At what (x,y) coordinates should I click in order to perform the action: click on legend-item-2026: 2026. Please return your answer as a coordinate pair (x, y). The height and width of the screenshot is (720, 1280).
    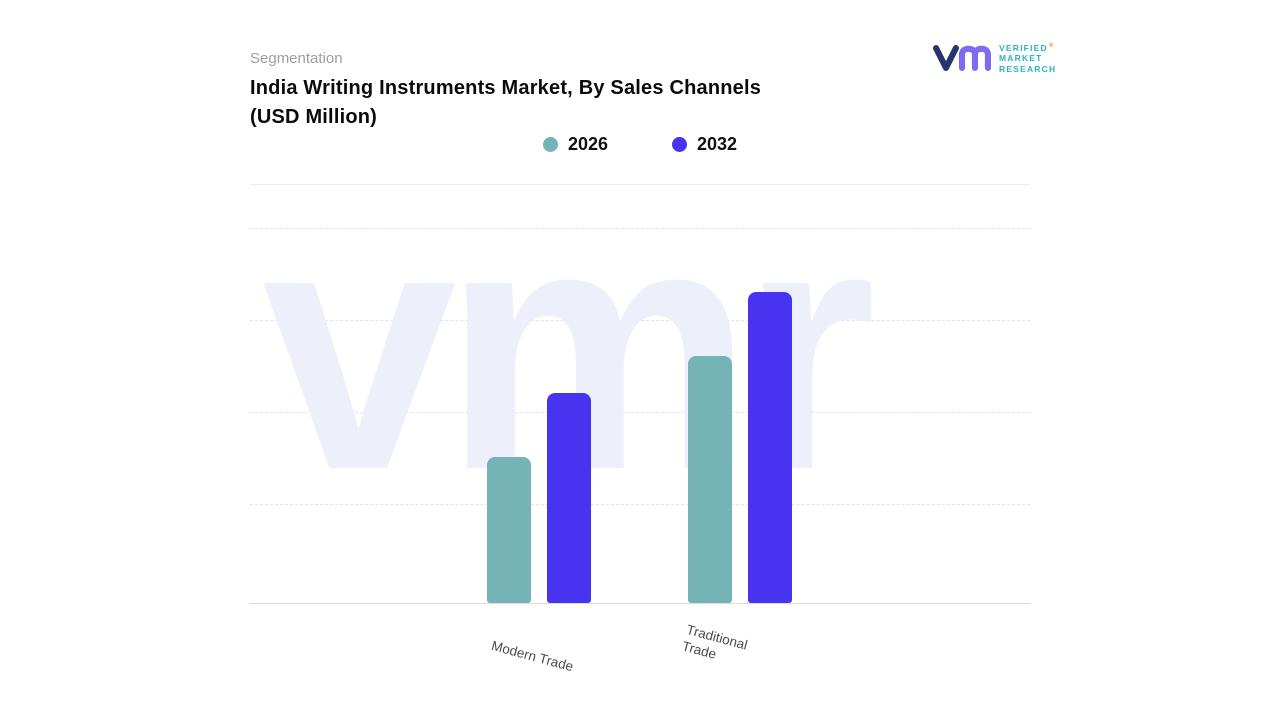
    Looking at the image, I should click on (575, 144).